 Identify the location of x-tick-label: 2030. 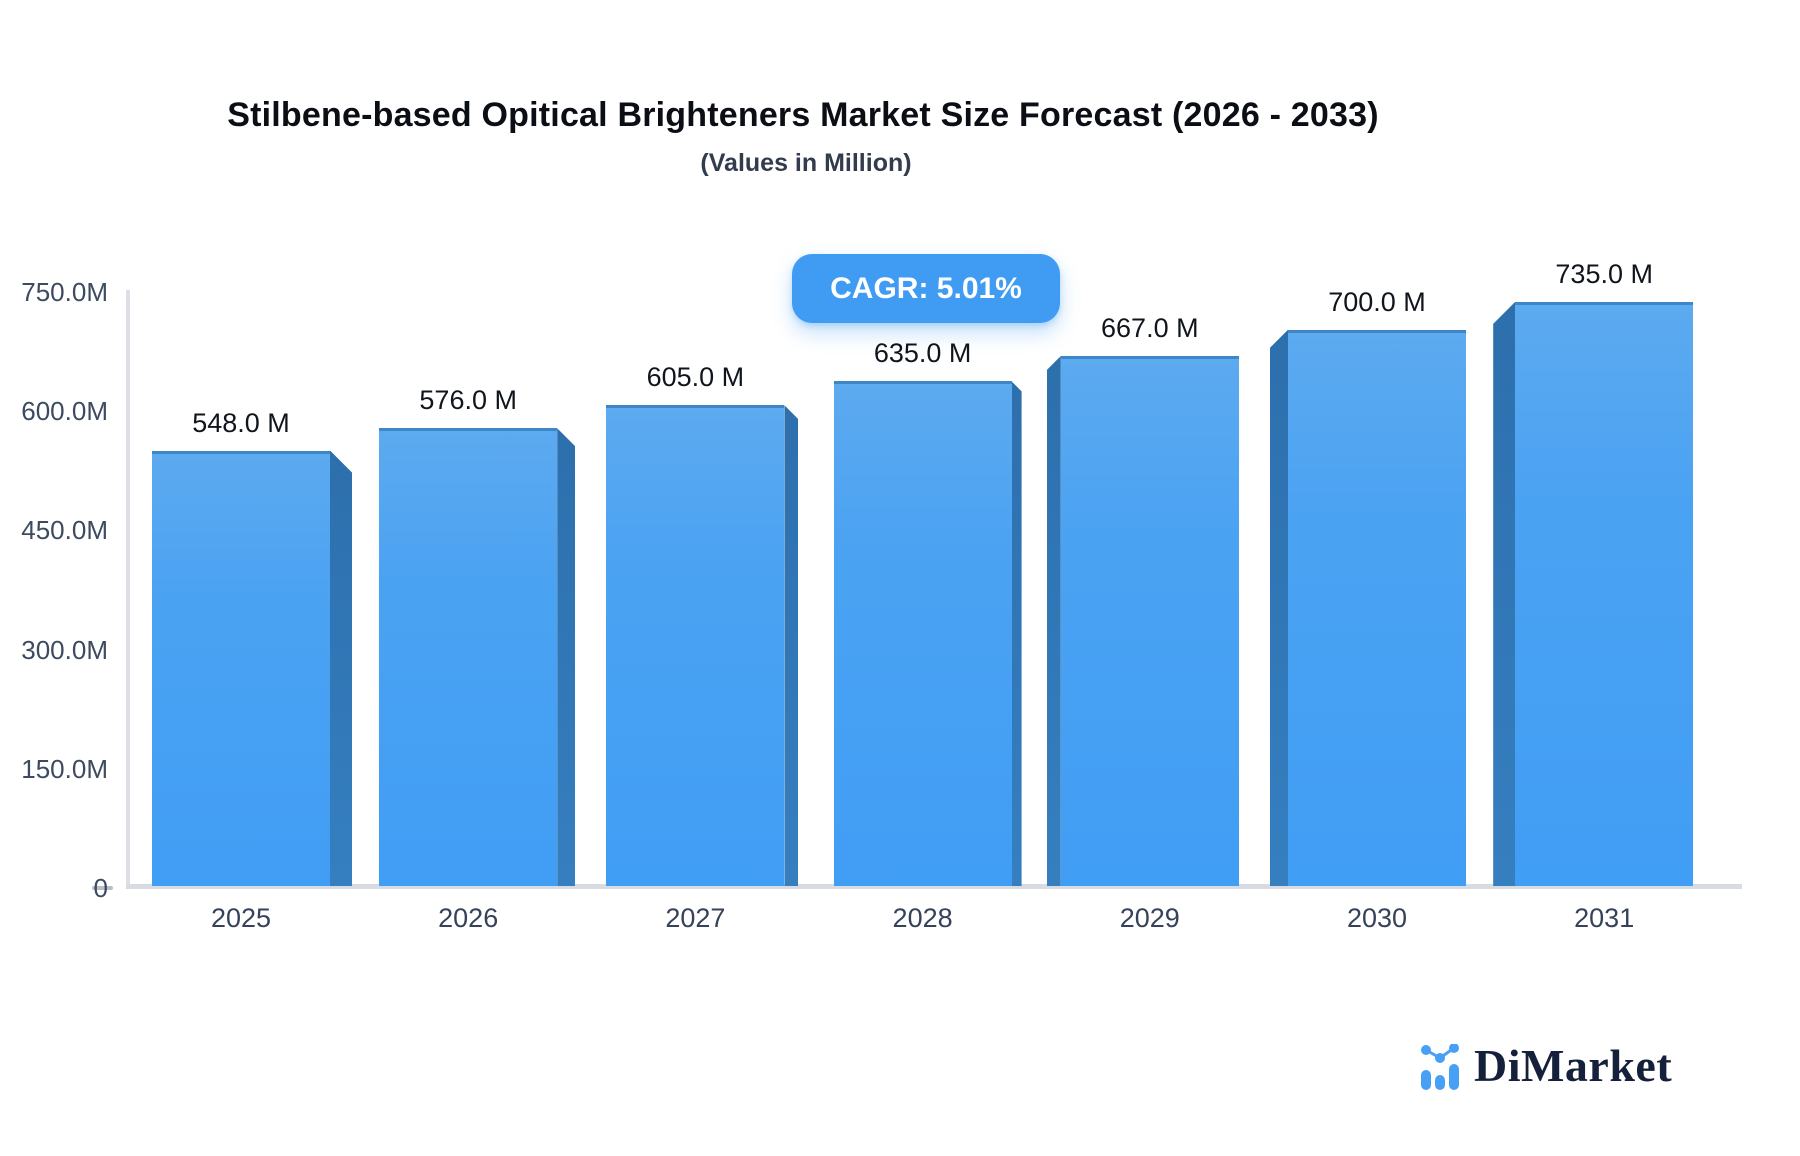
(1377, 918).